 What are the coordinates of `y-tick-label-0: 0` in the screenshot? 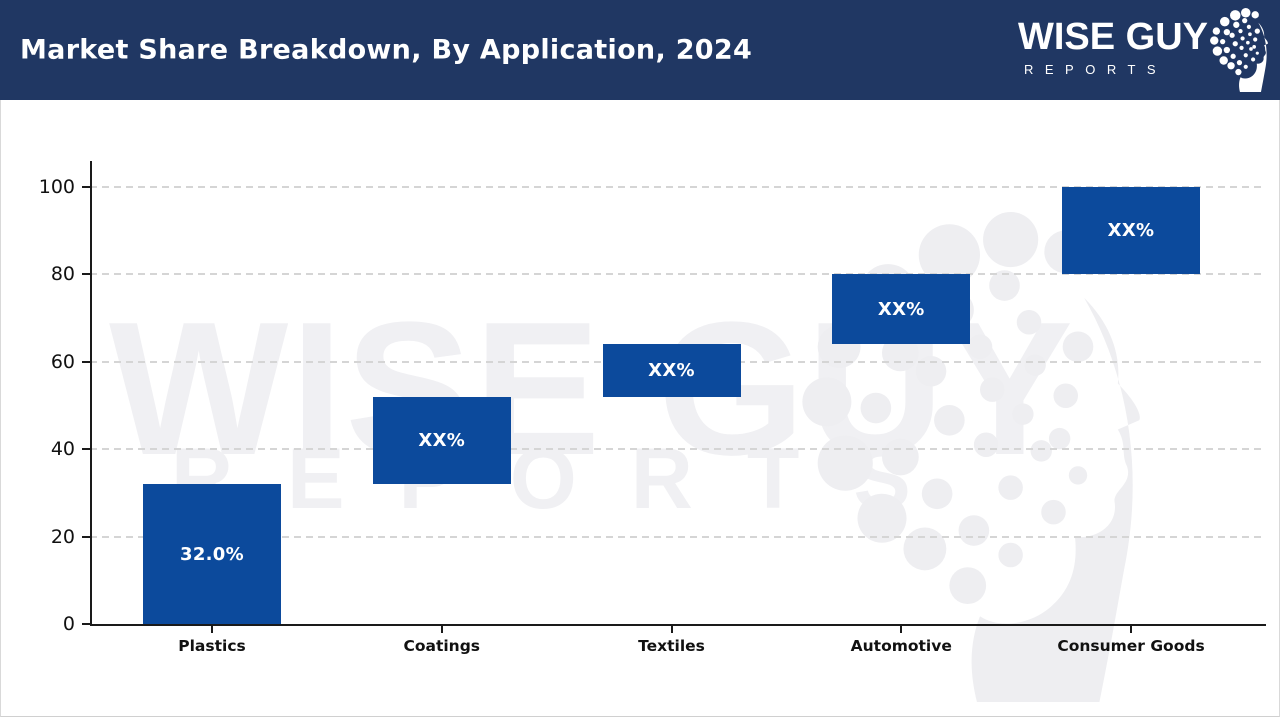 It's located at (68, 624).